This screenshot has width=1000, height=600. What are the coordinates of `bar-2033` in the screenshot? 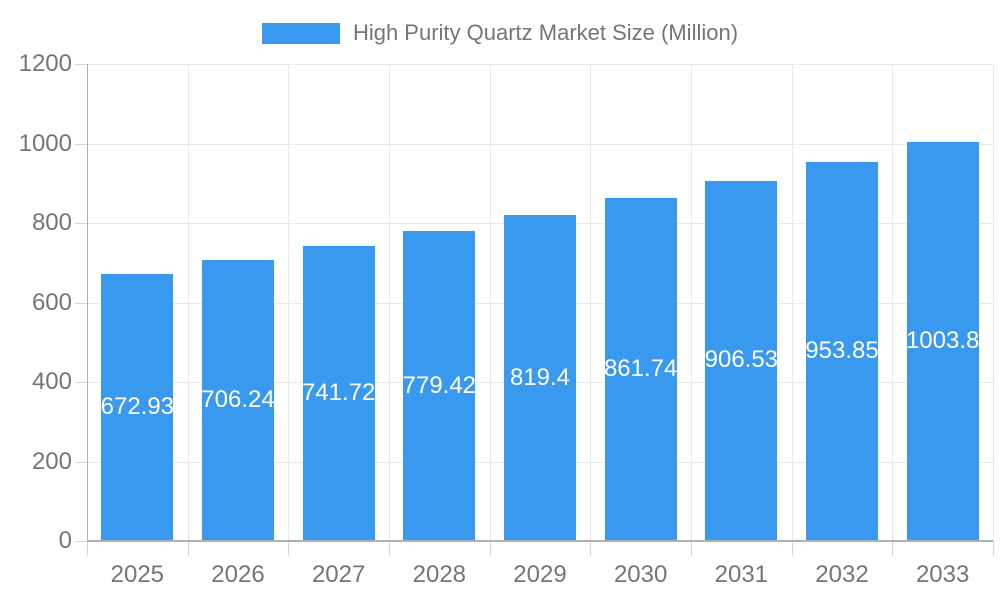 It's located at (942, 340).